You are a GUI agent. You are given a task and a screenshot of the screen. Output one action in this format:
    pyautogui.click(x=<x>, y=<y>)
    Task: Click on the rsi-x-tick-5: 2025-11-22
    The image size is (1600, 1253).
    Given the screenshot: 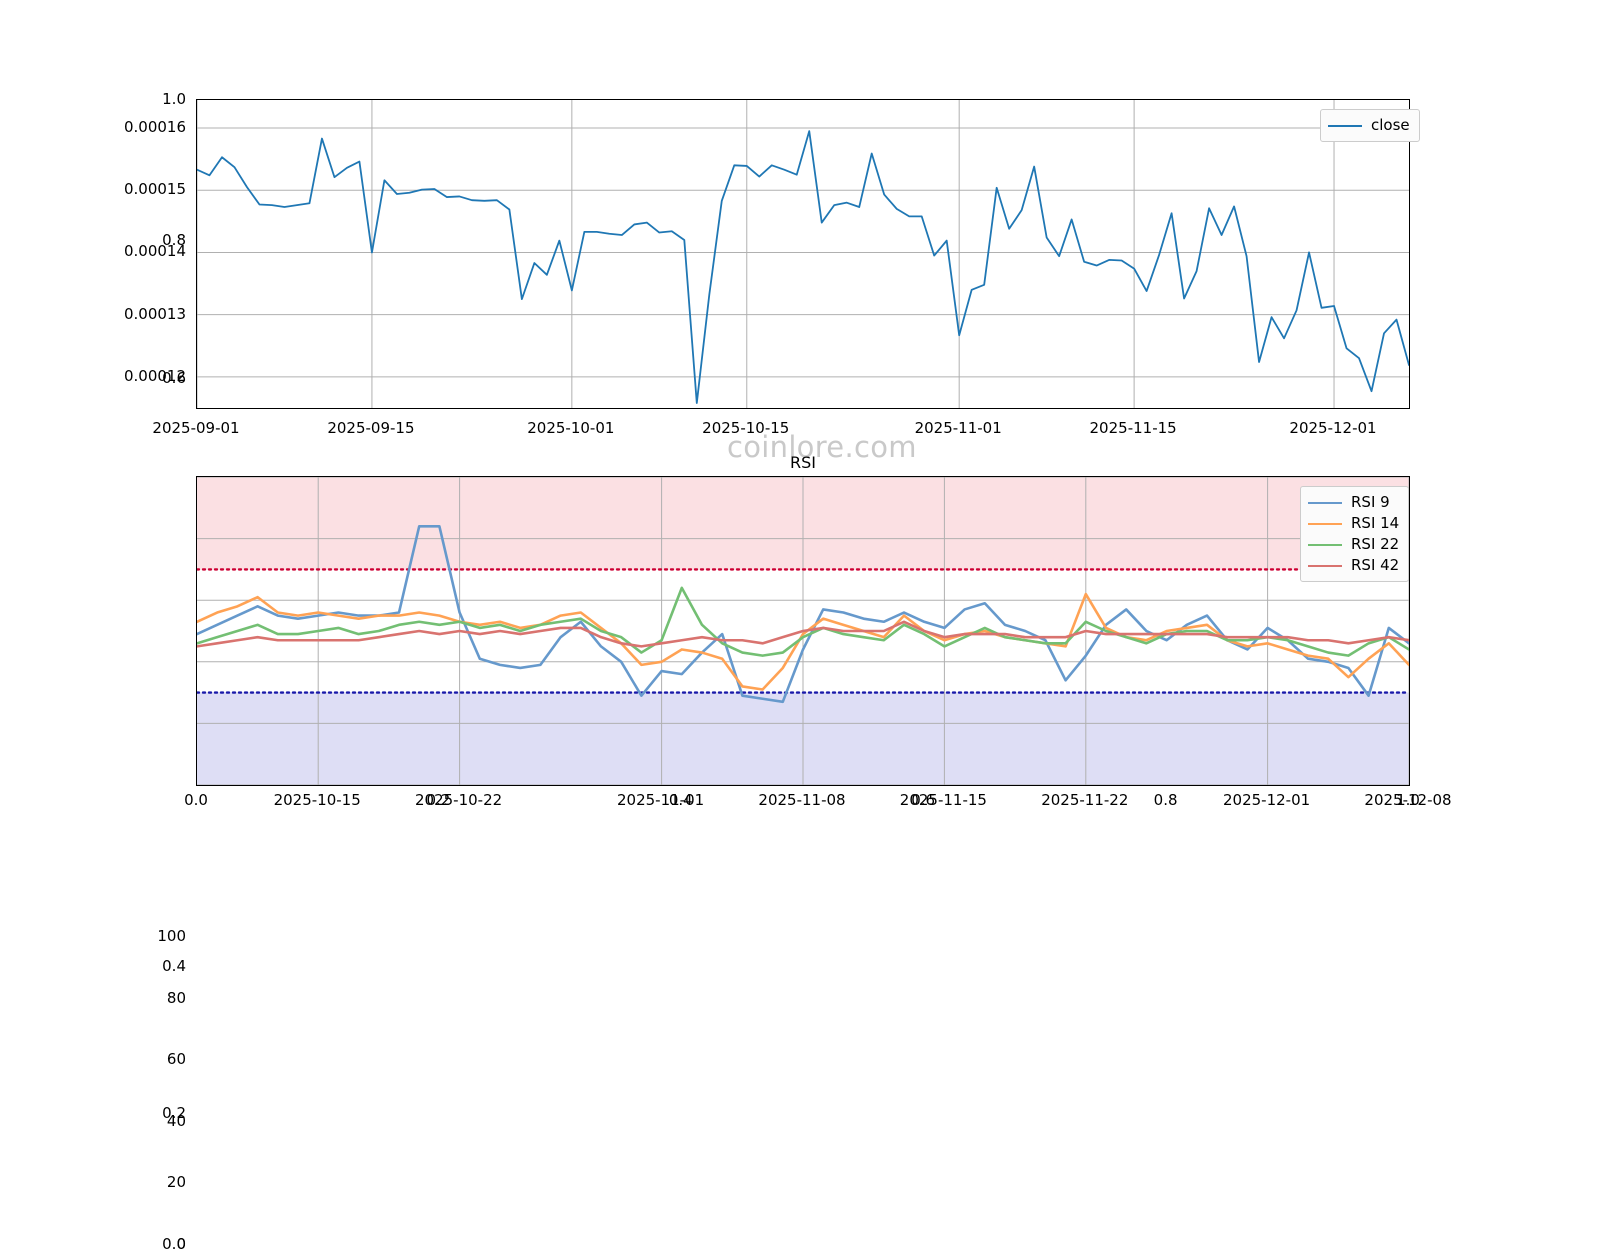 What is the action you would take?
    pyautogui.click(x=1085, y=800)
    